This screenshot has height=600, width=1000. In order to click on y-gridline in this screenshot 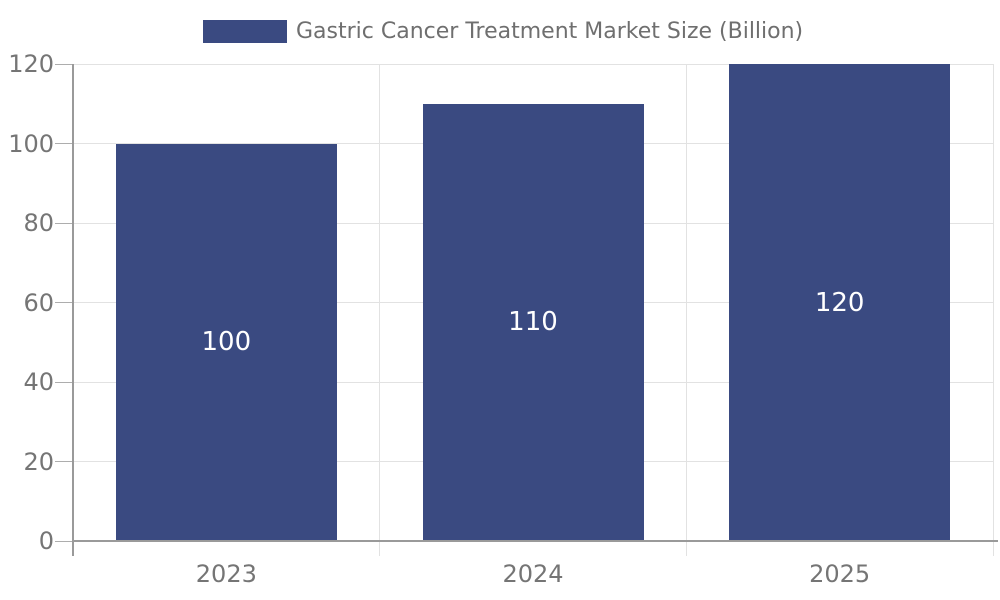, I will do `click(533, 64)`.